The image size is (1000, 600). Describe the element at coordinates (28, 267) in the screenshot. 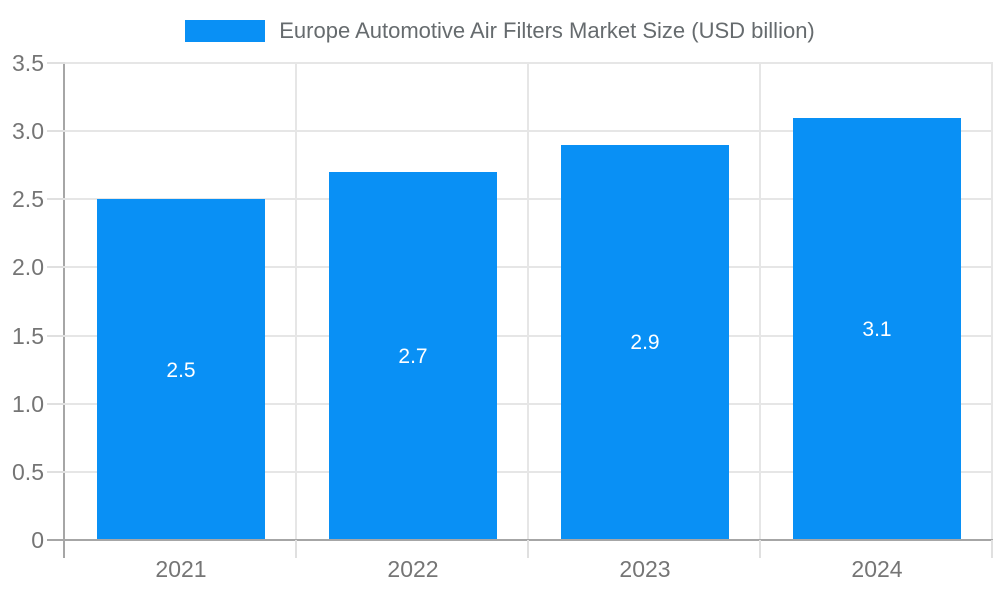

I see `y-tick-label: 2.0` at that location.